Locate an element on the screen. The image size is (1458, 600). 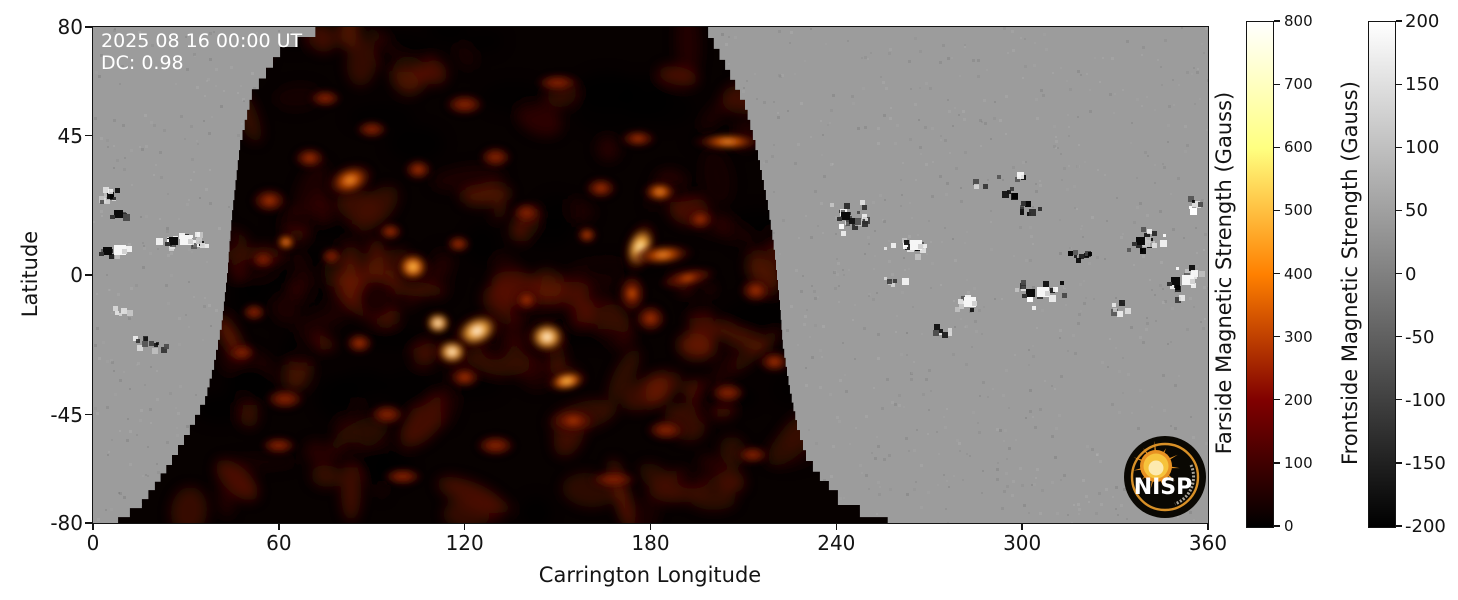
farside-colorbar-tick-label: 700 is located at coordinates (1298, 84).